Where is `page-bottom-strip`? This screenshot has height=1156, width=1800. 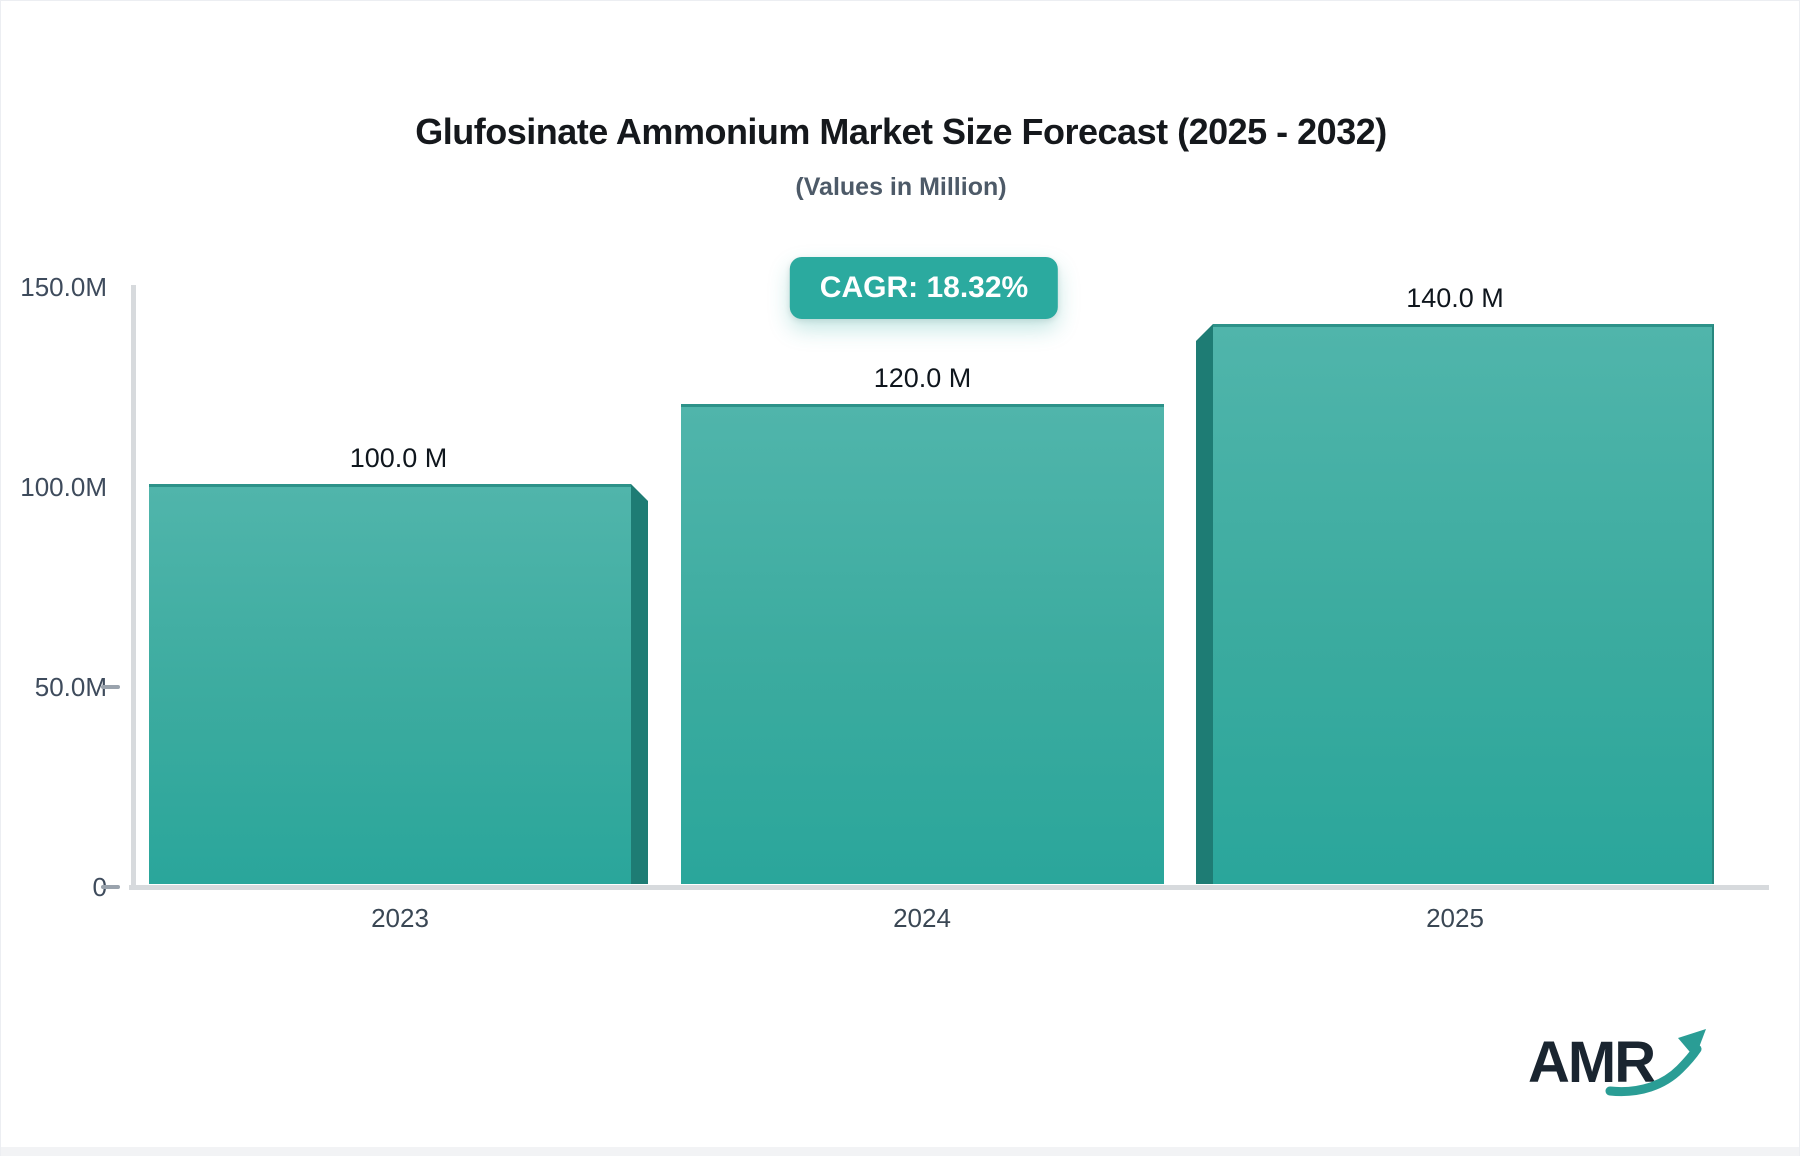
page-bottom-strip is located at coordinates (900, 1151).